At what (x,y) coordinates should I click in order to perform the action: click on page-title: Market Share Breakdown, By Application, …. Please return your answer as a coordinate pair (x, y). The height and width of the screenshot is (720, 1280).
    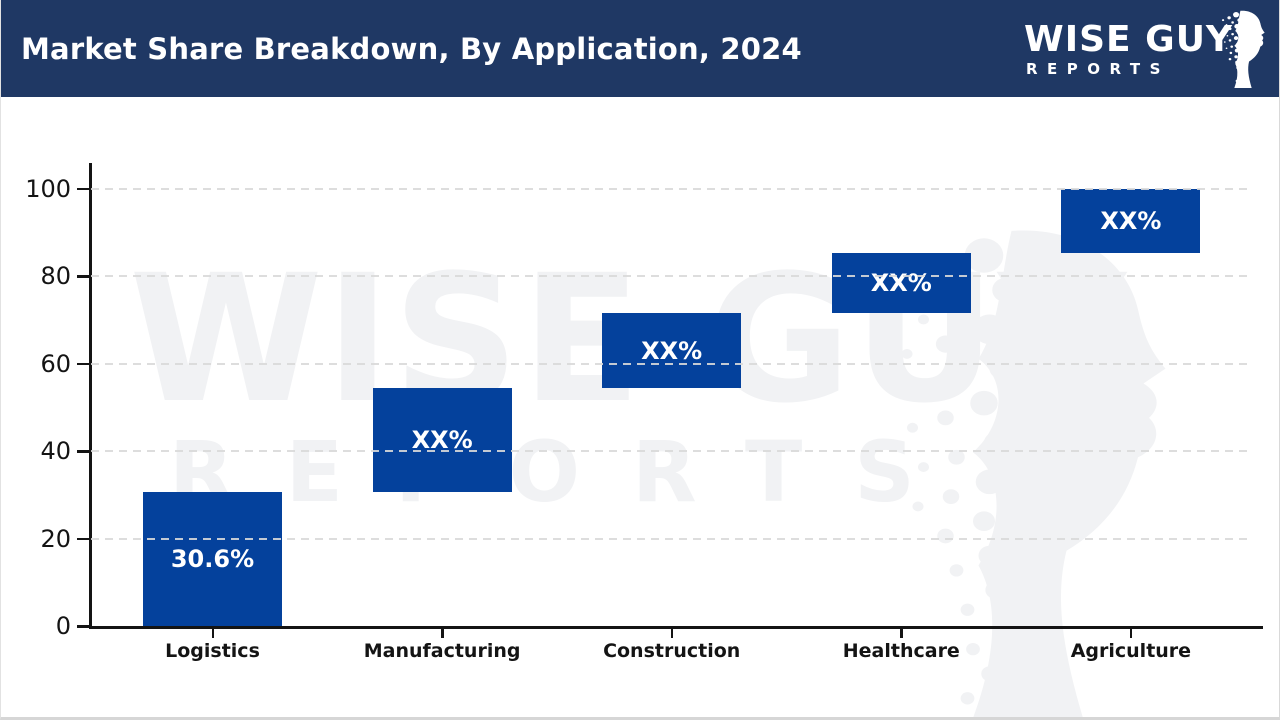
    Looking at the image, I should click on (411, 48).